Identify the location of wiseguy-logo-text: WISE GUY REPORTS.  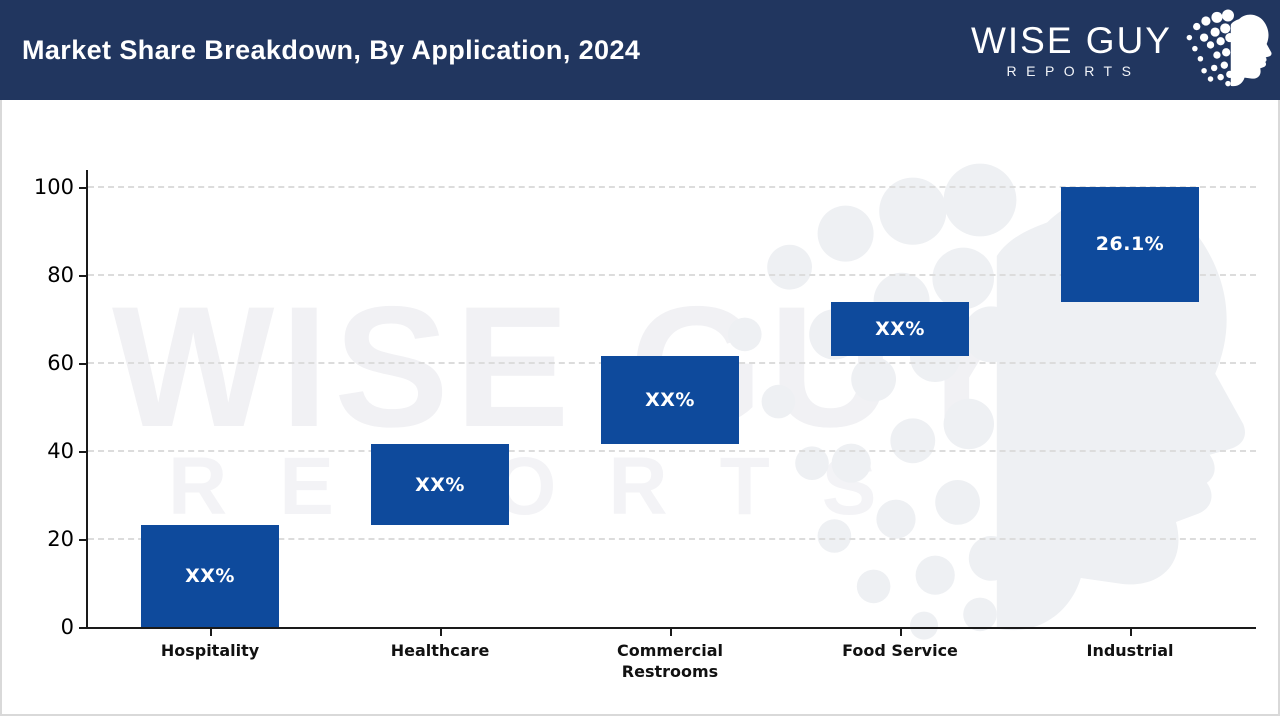
(1071, 50).